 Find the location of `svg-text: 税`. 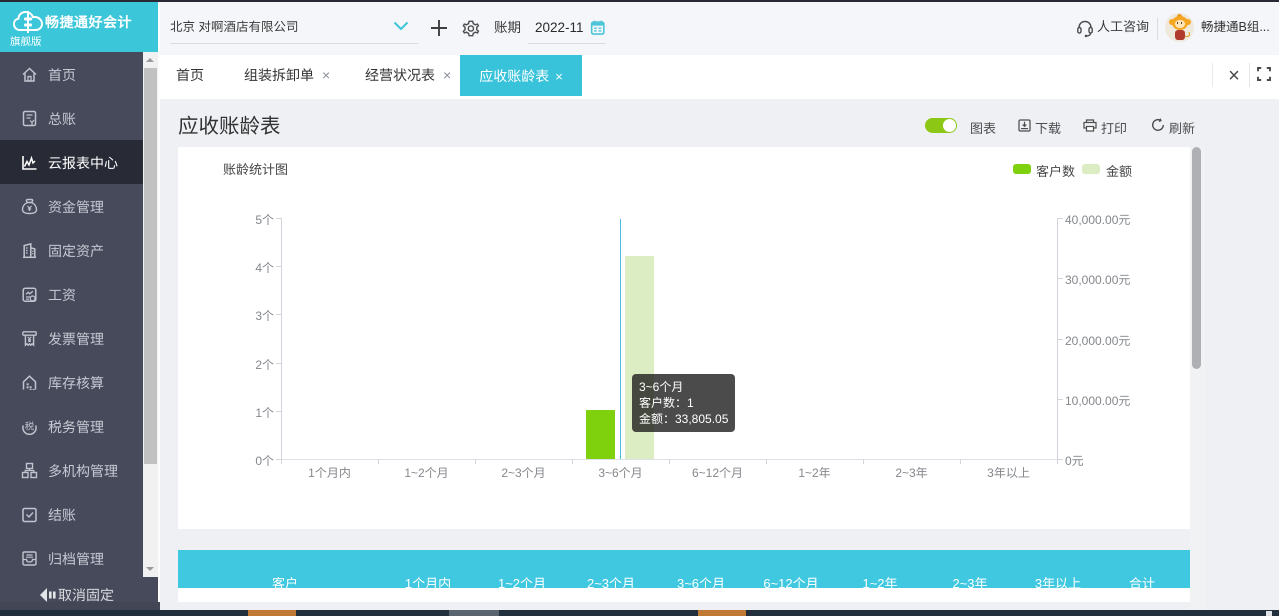

svg-text: 税 is located at coordinates (30, 426).